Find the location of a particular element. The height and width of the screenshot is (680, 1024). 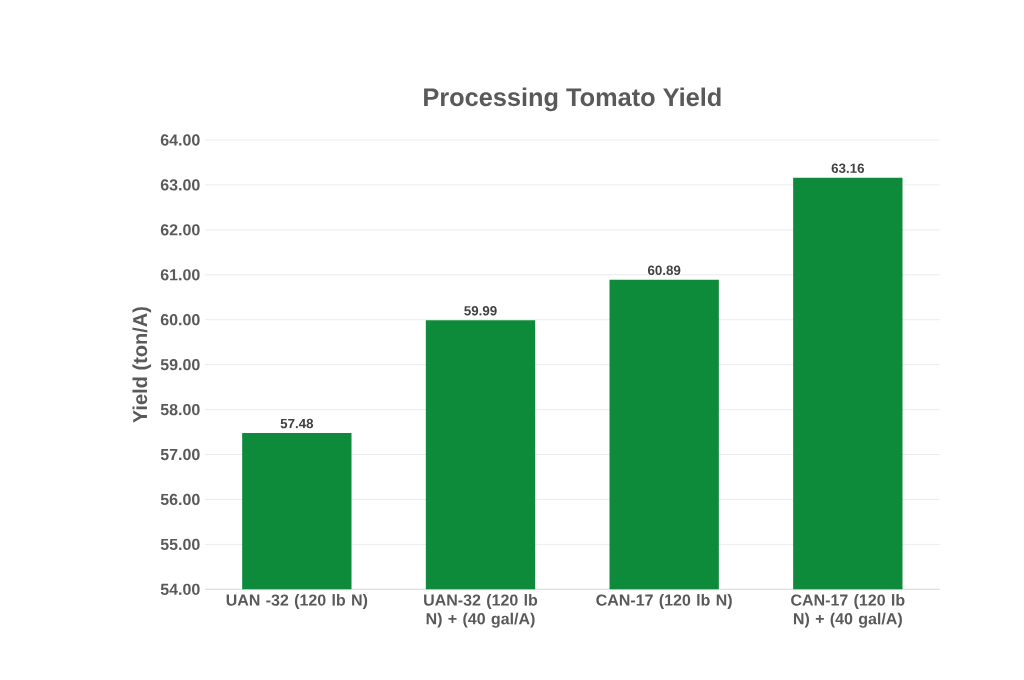

y-tick-label: 63.00 is located at coordinates (180, 185).